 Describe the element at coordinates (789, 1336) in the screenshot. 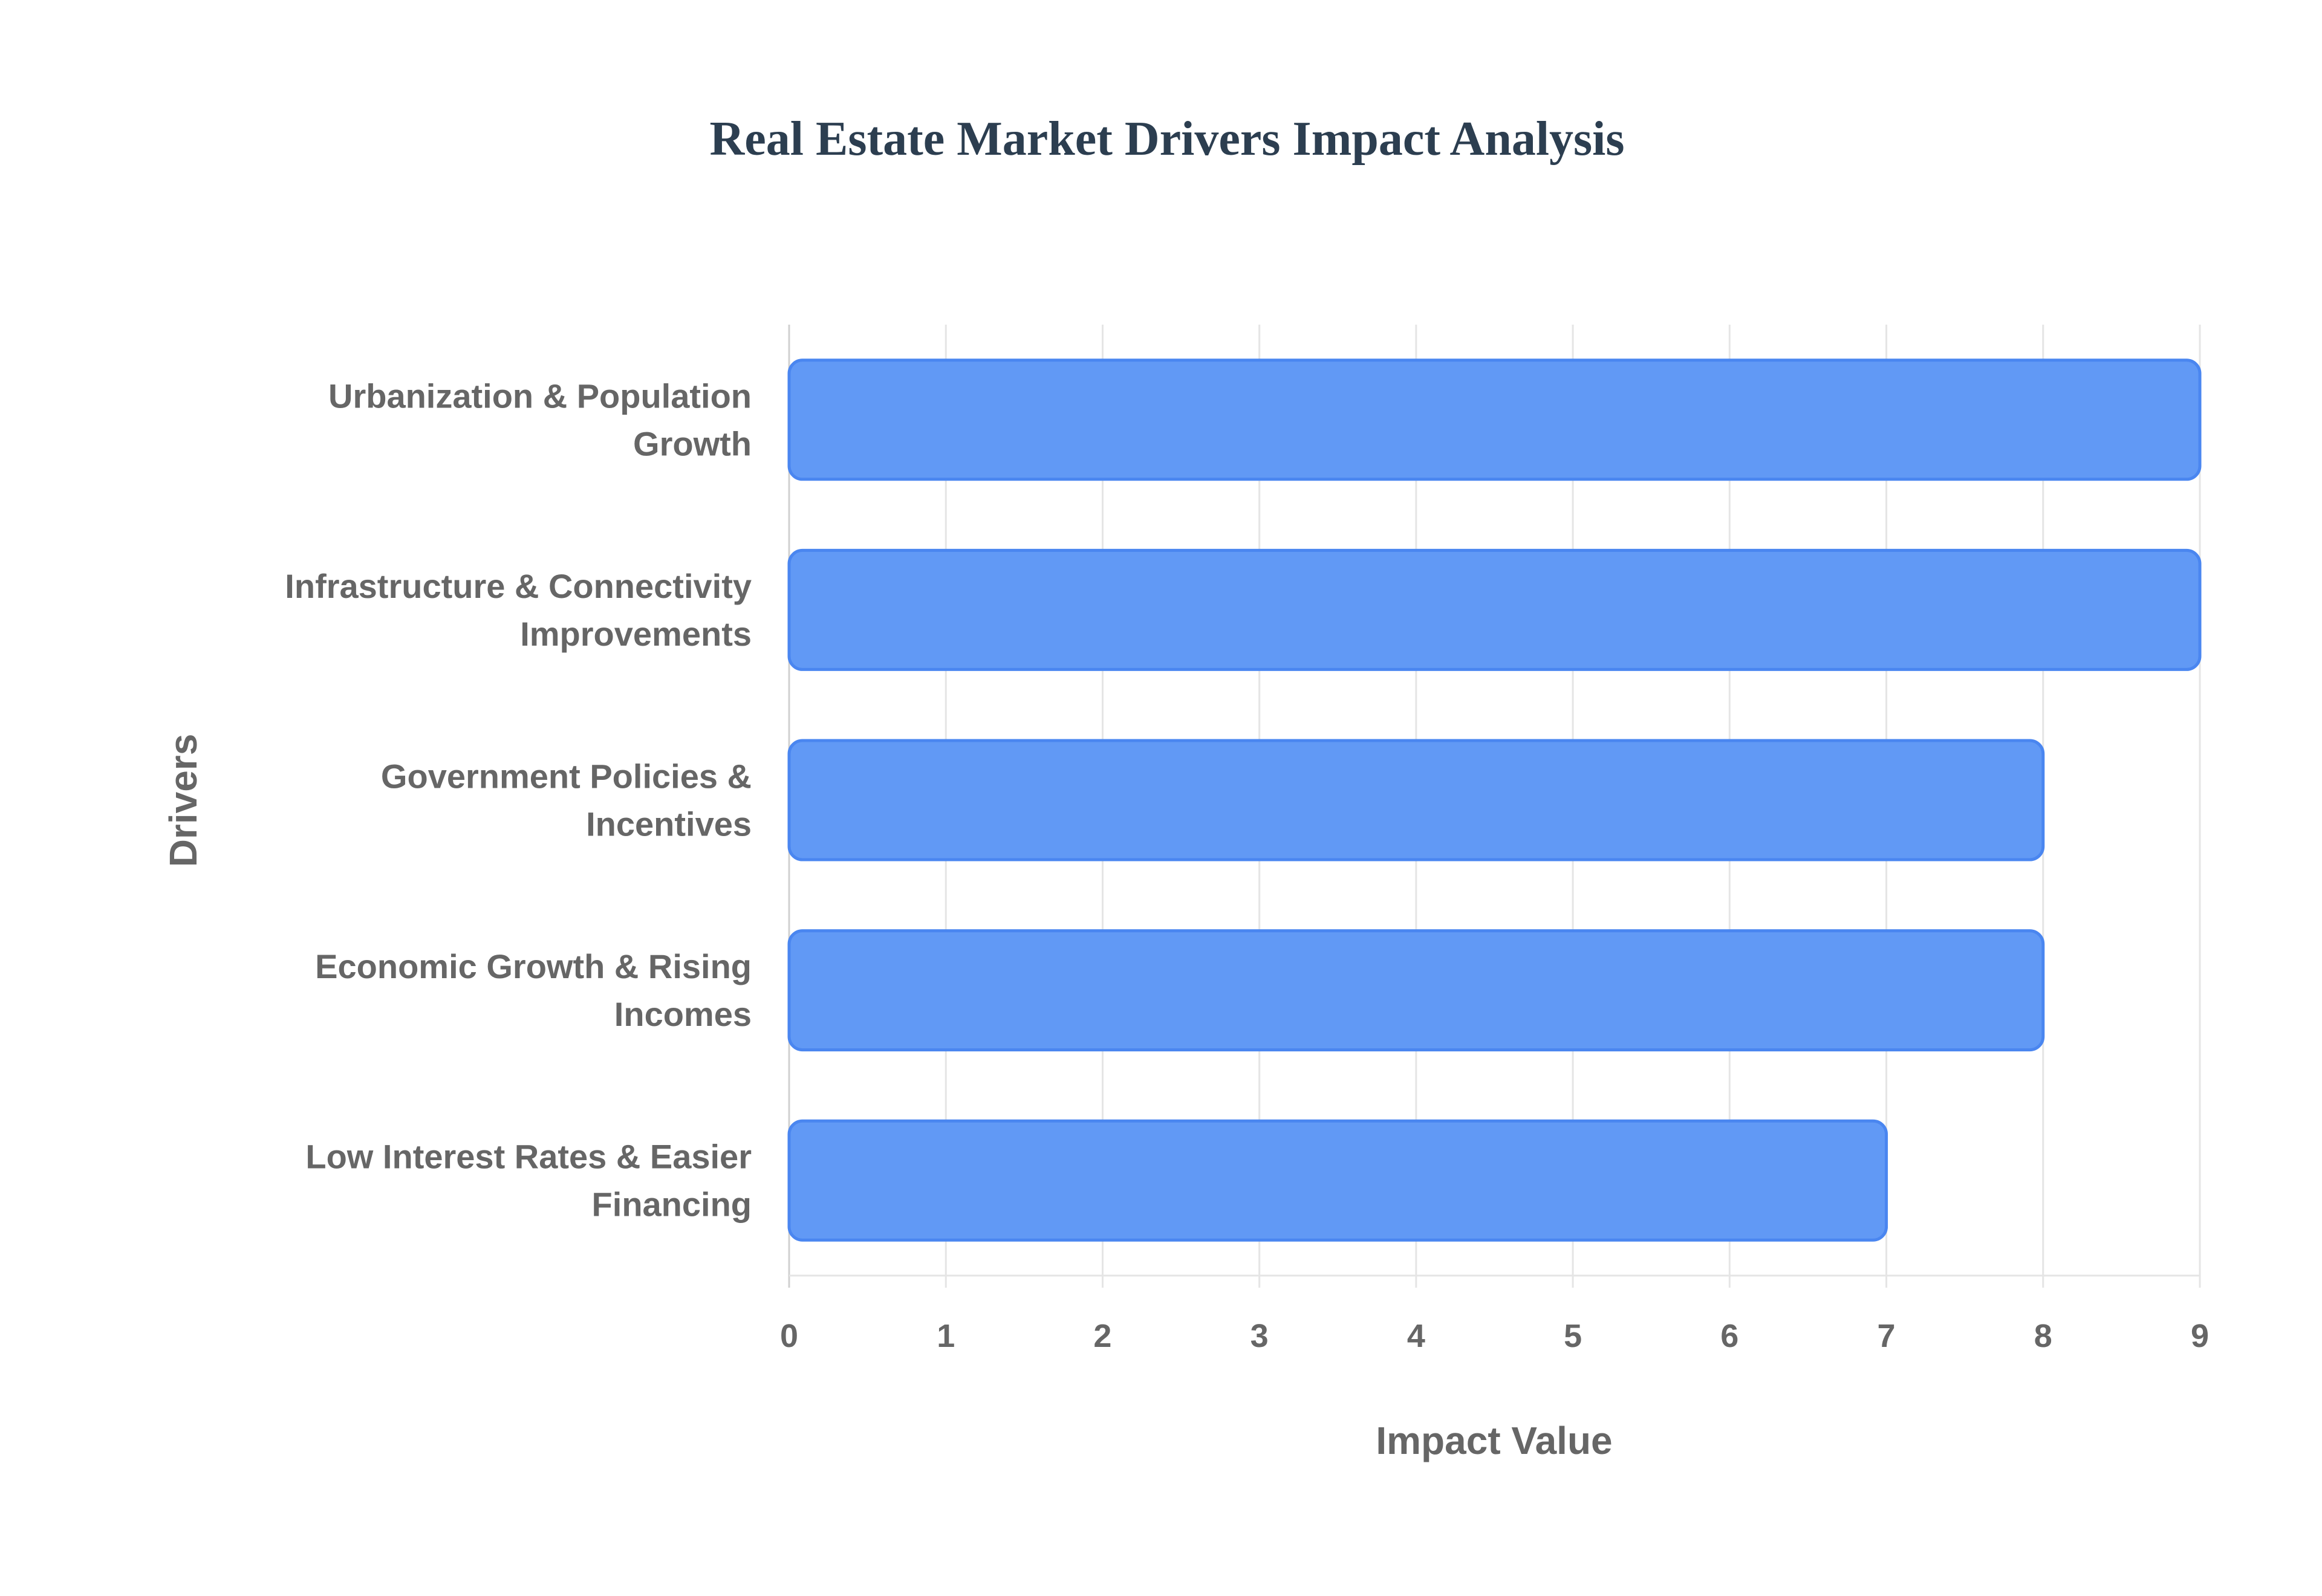

I see `x-tick-label: 0` at that location.